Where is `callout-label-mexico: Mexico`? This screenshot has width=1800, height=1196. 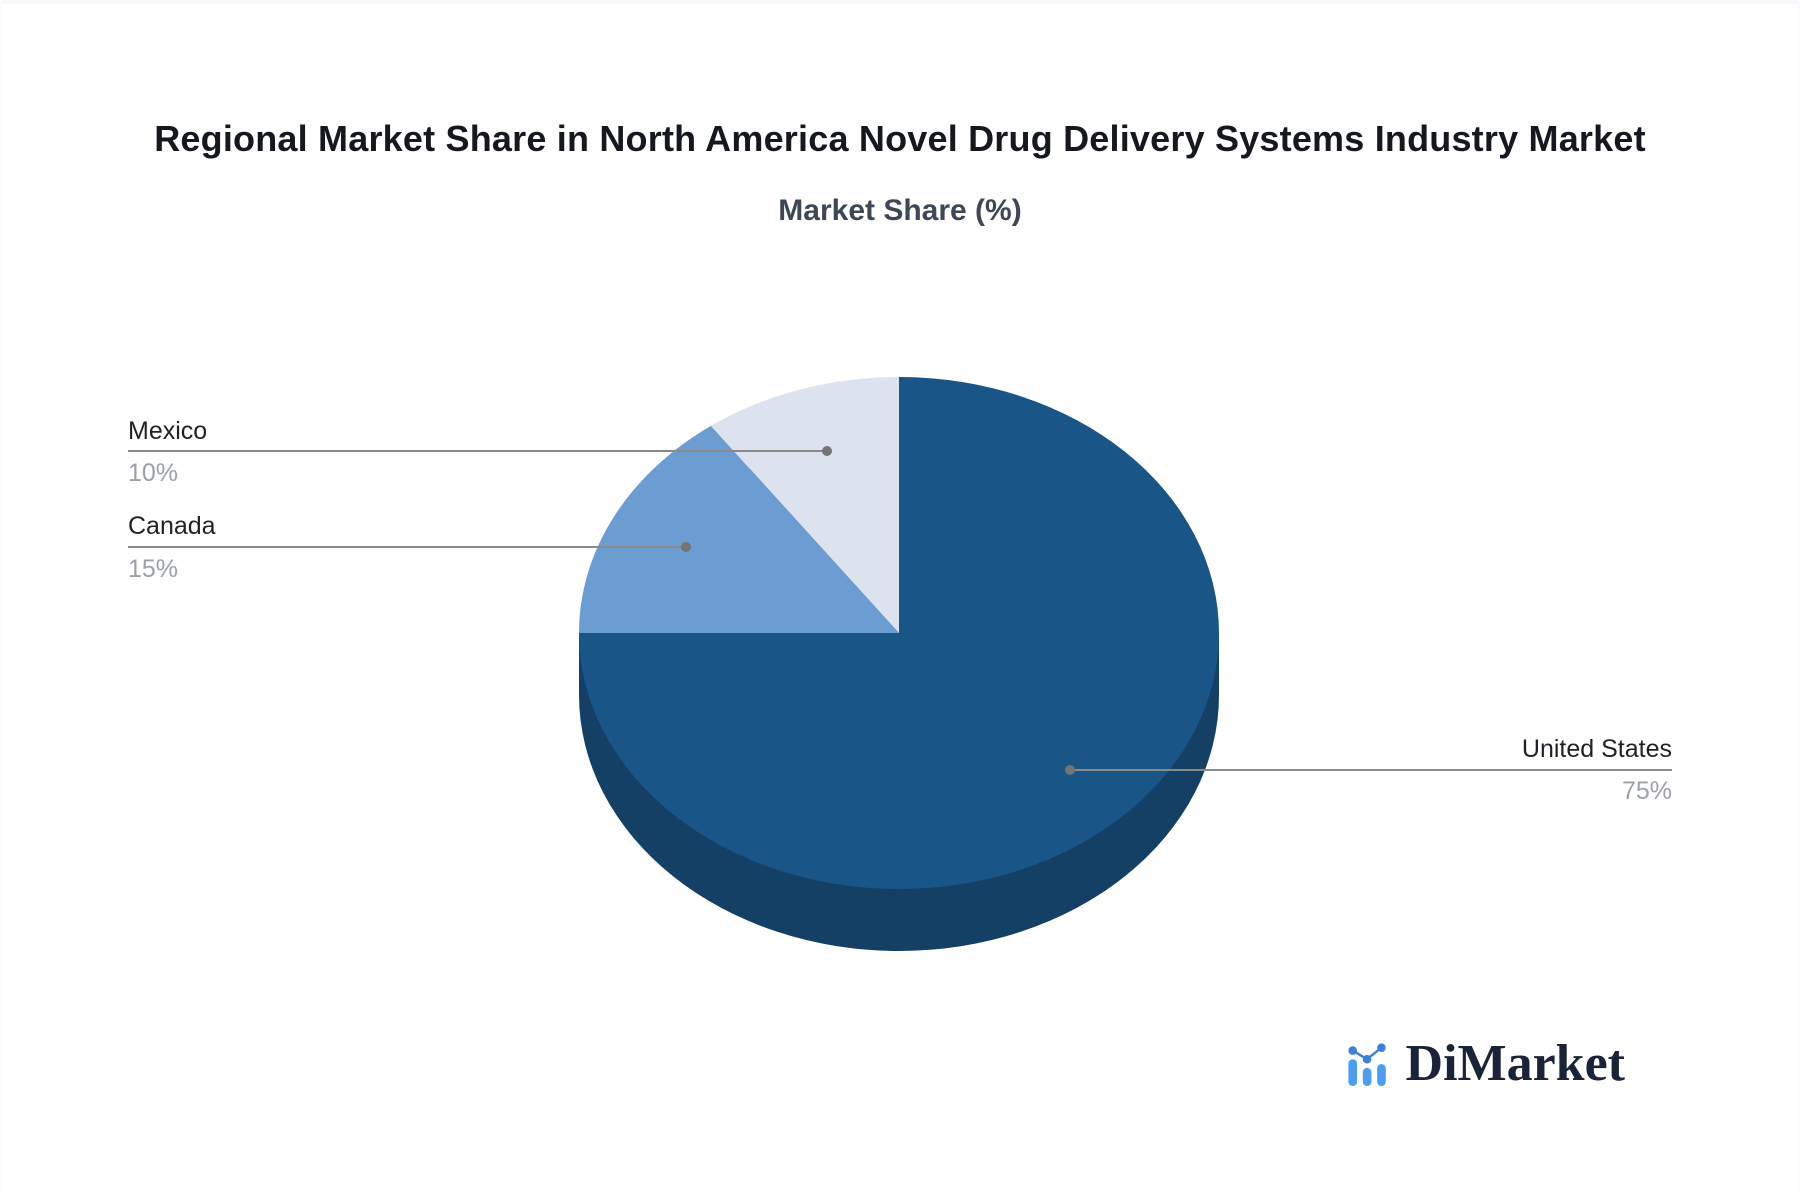 callout-label-mexico: Mexico is located at coordinates (168, 431).